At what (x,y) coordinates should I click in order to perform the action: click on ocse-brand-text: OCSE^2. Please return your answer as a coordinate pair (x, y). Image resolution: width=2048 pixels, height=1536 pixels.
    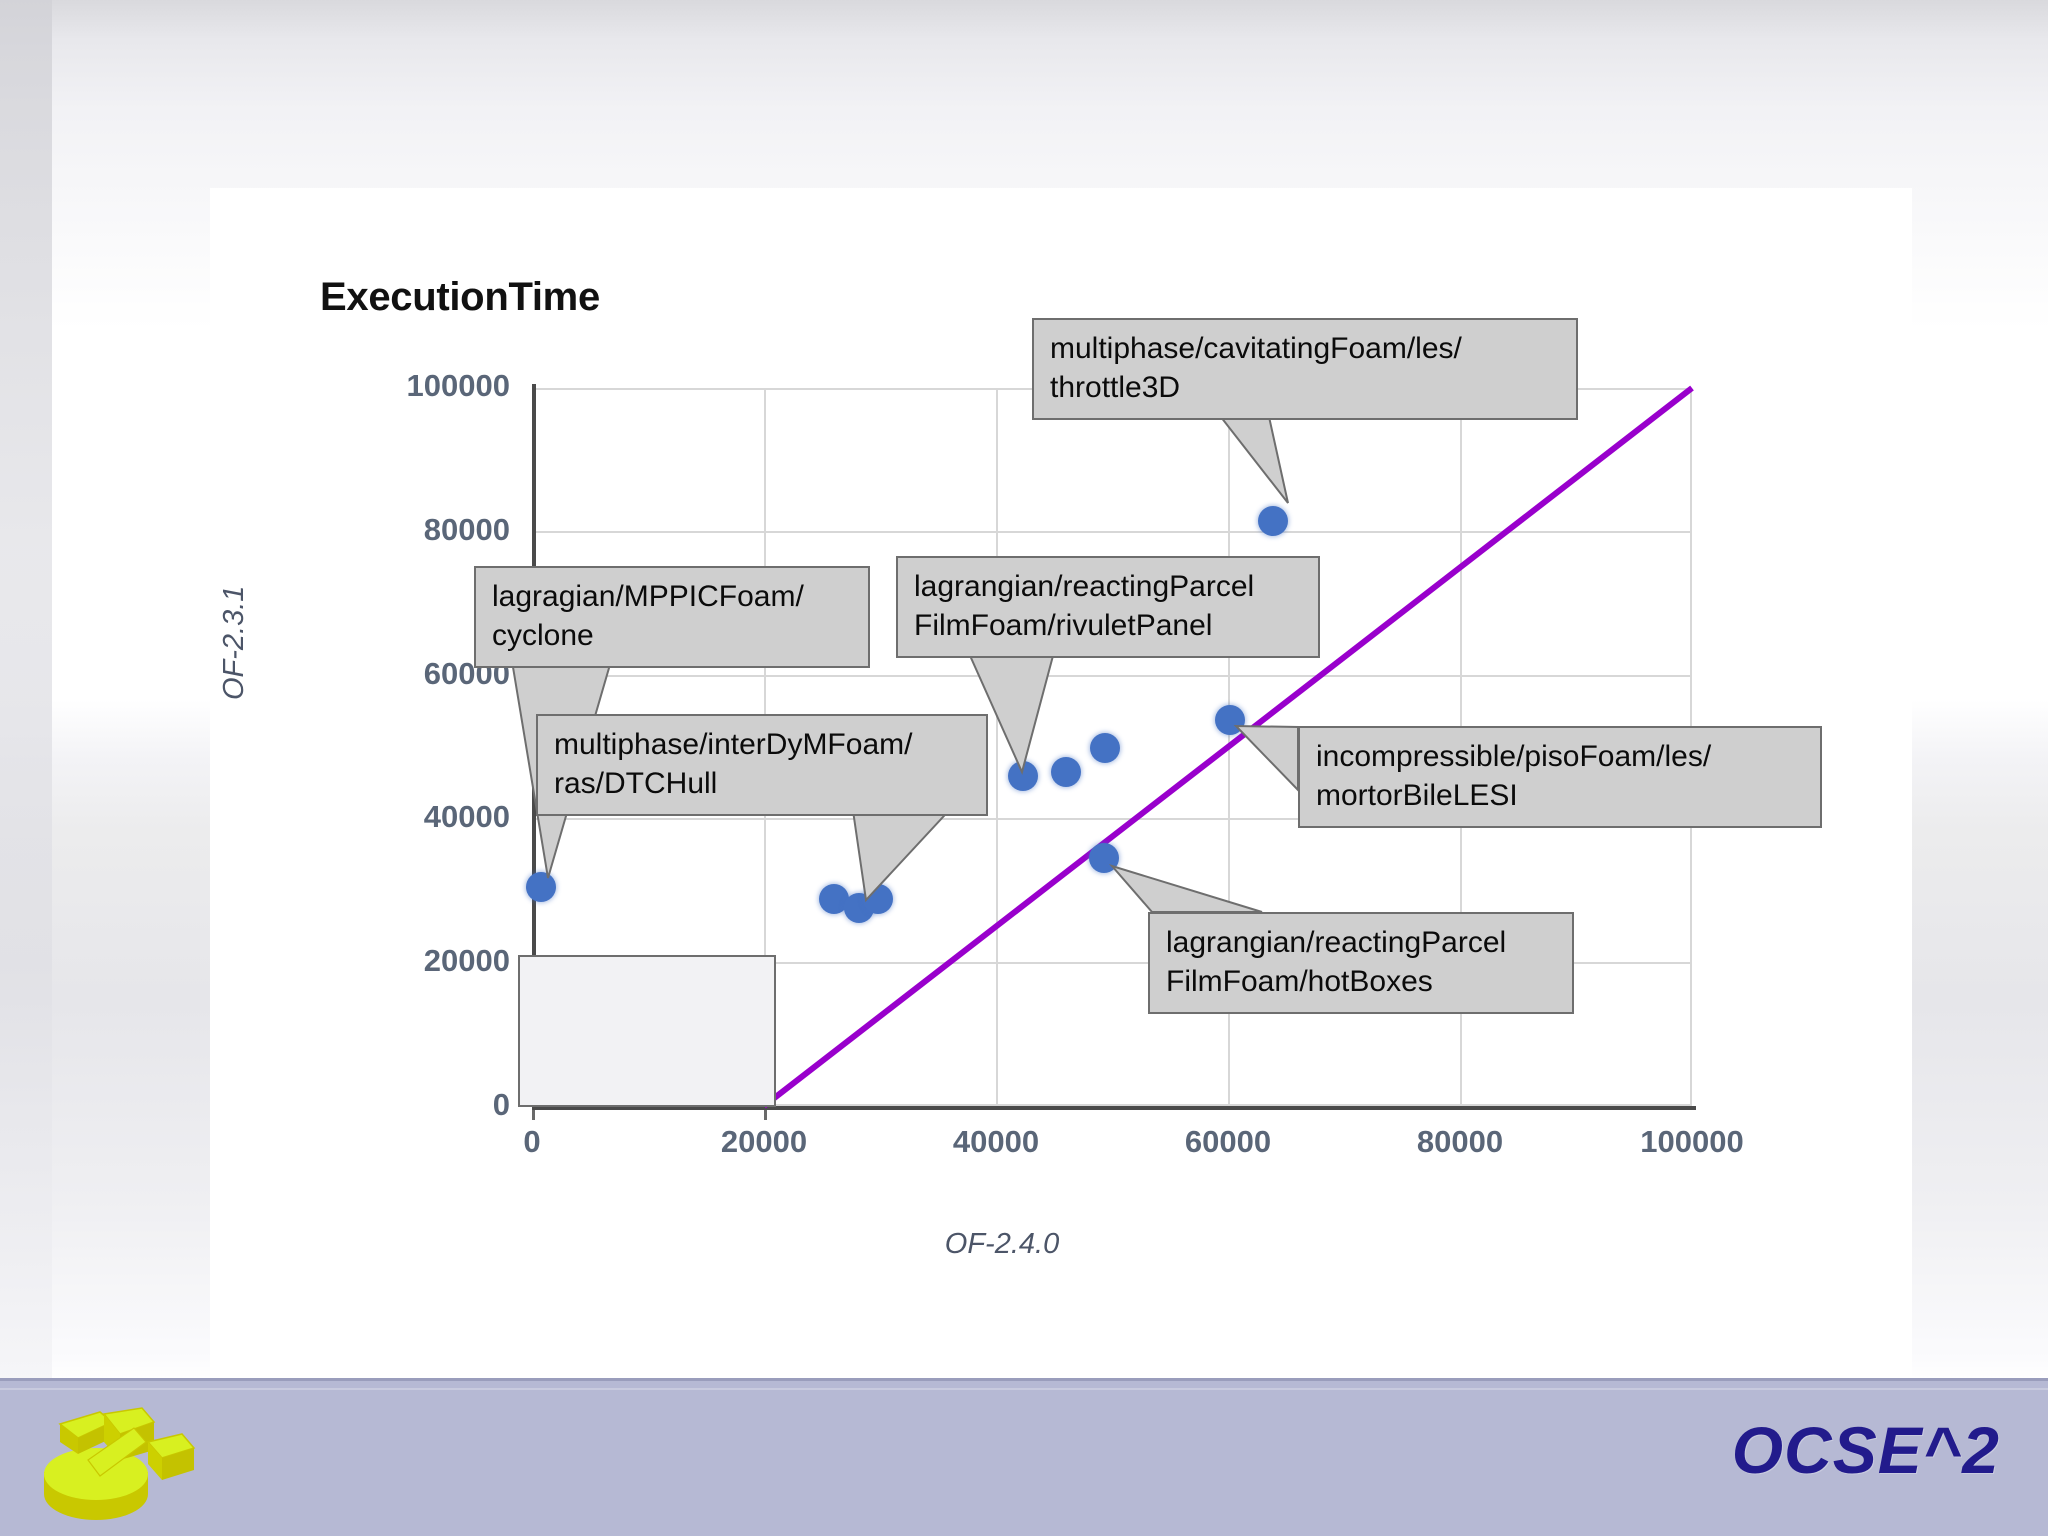
    Looking at the image, I should click on (1865, 1450).